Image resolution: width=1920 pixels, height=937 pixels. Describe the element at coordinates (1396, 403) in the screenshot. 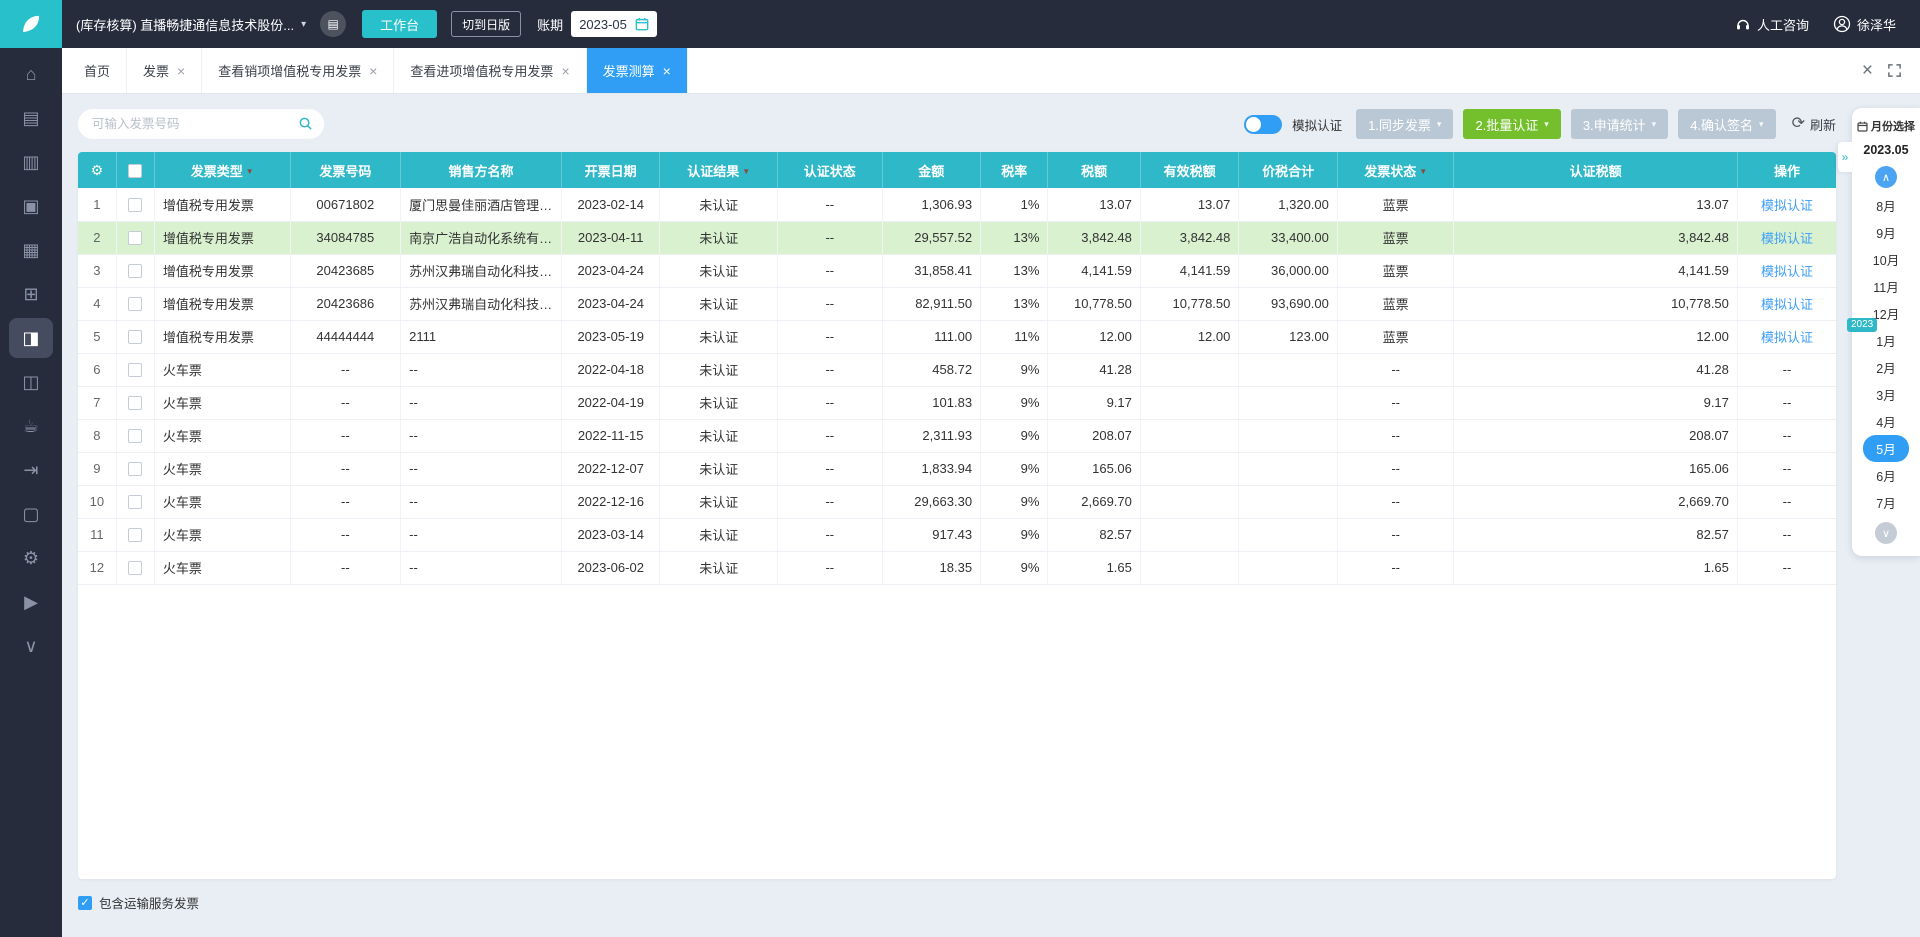

I see `cell-inv_status: --` at that location.